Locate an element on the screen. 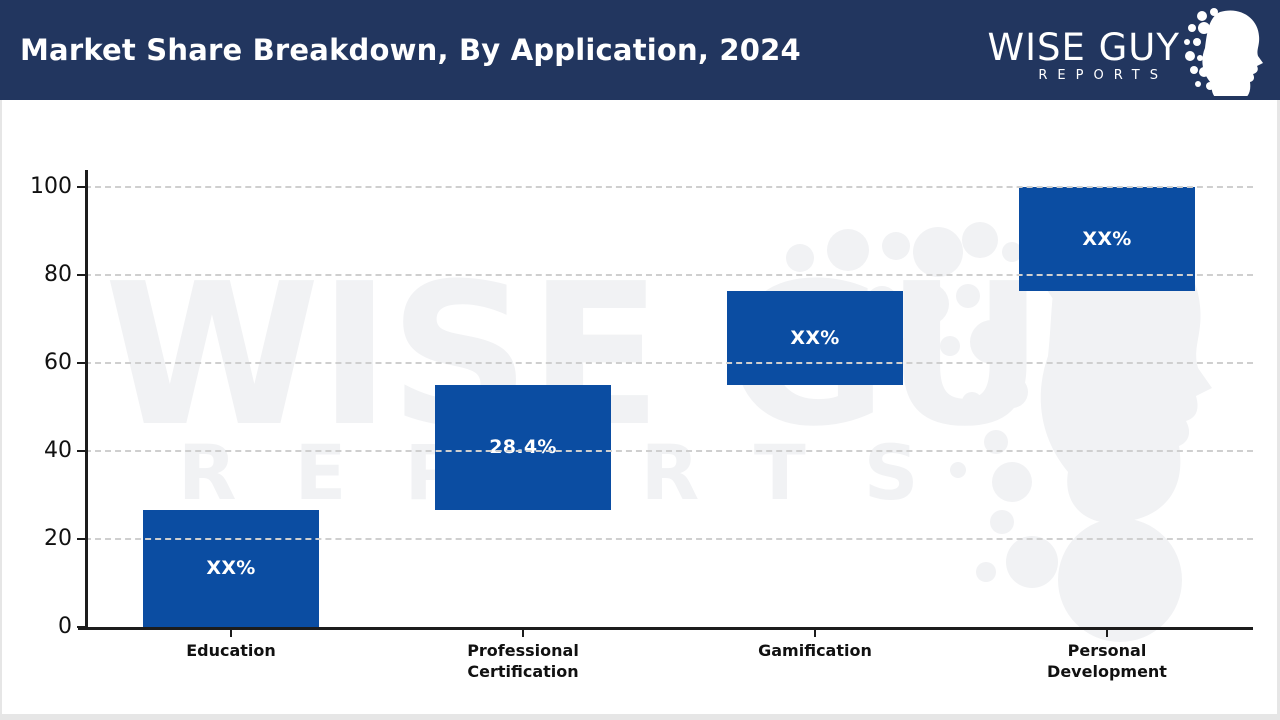  x-tick-label-education: Education is located at coordinates (231, 650).